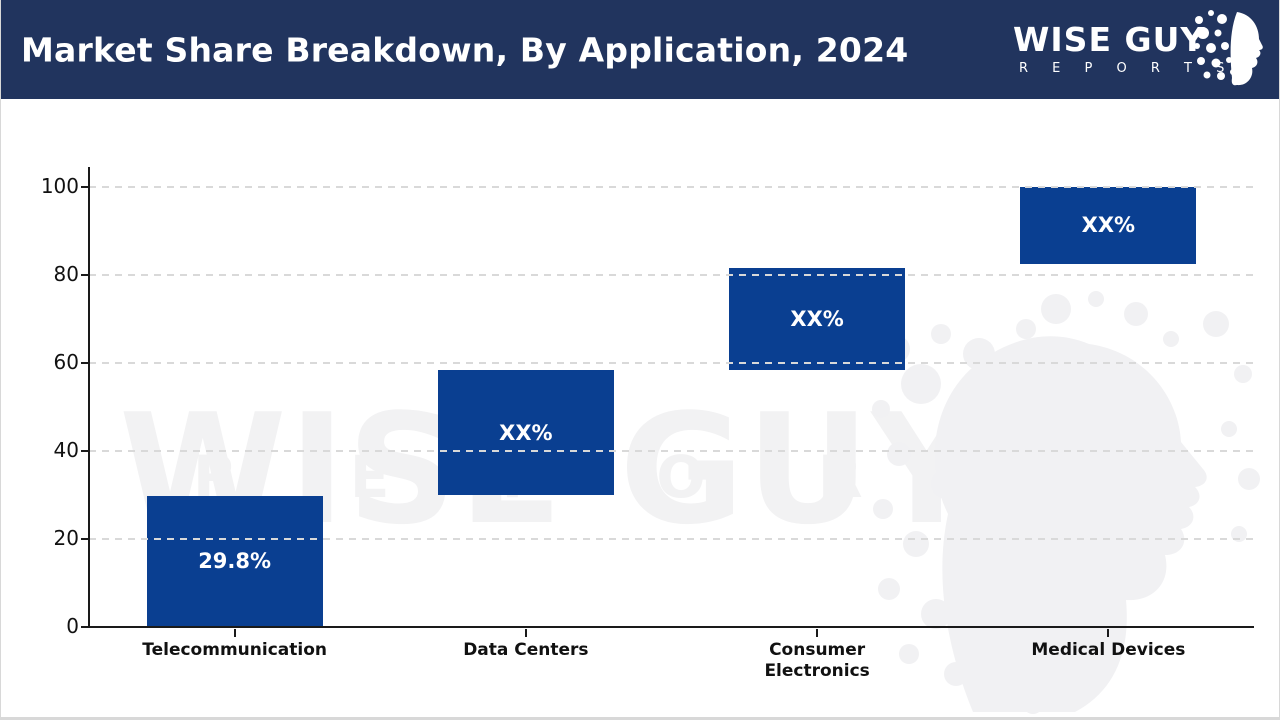 Image resolution: width=1280 pixels, height=720 pixels. Describe the element at coordinates (817, 650) in the screenshot. I see `x-category-label-line: Consumer` at that location.